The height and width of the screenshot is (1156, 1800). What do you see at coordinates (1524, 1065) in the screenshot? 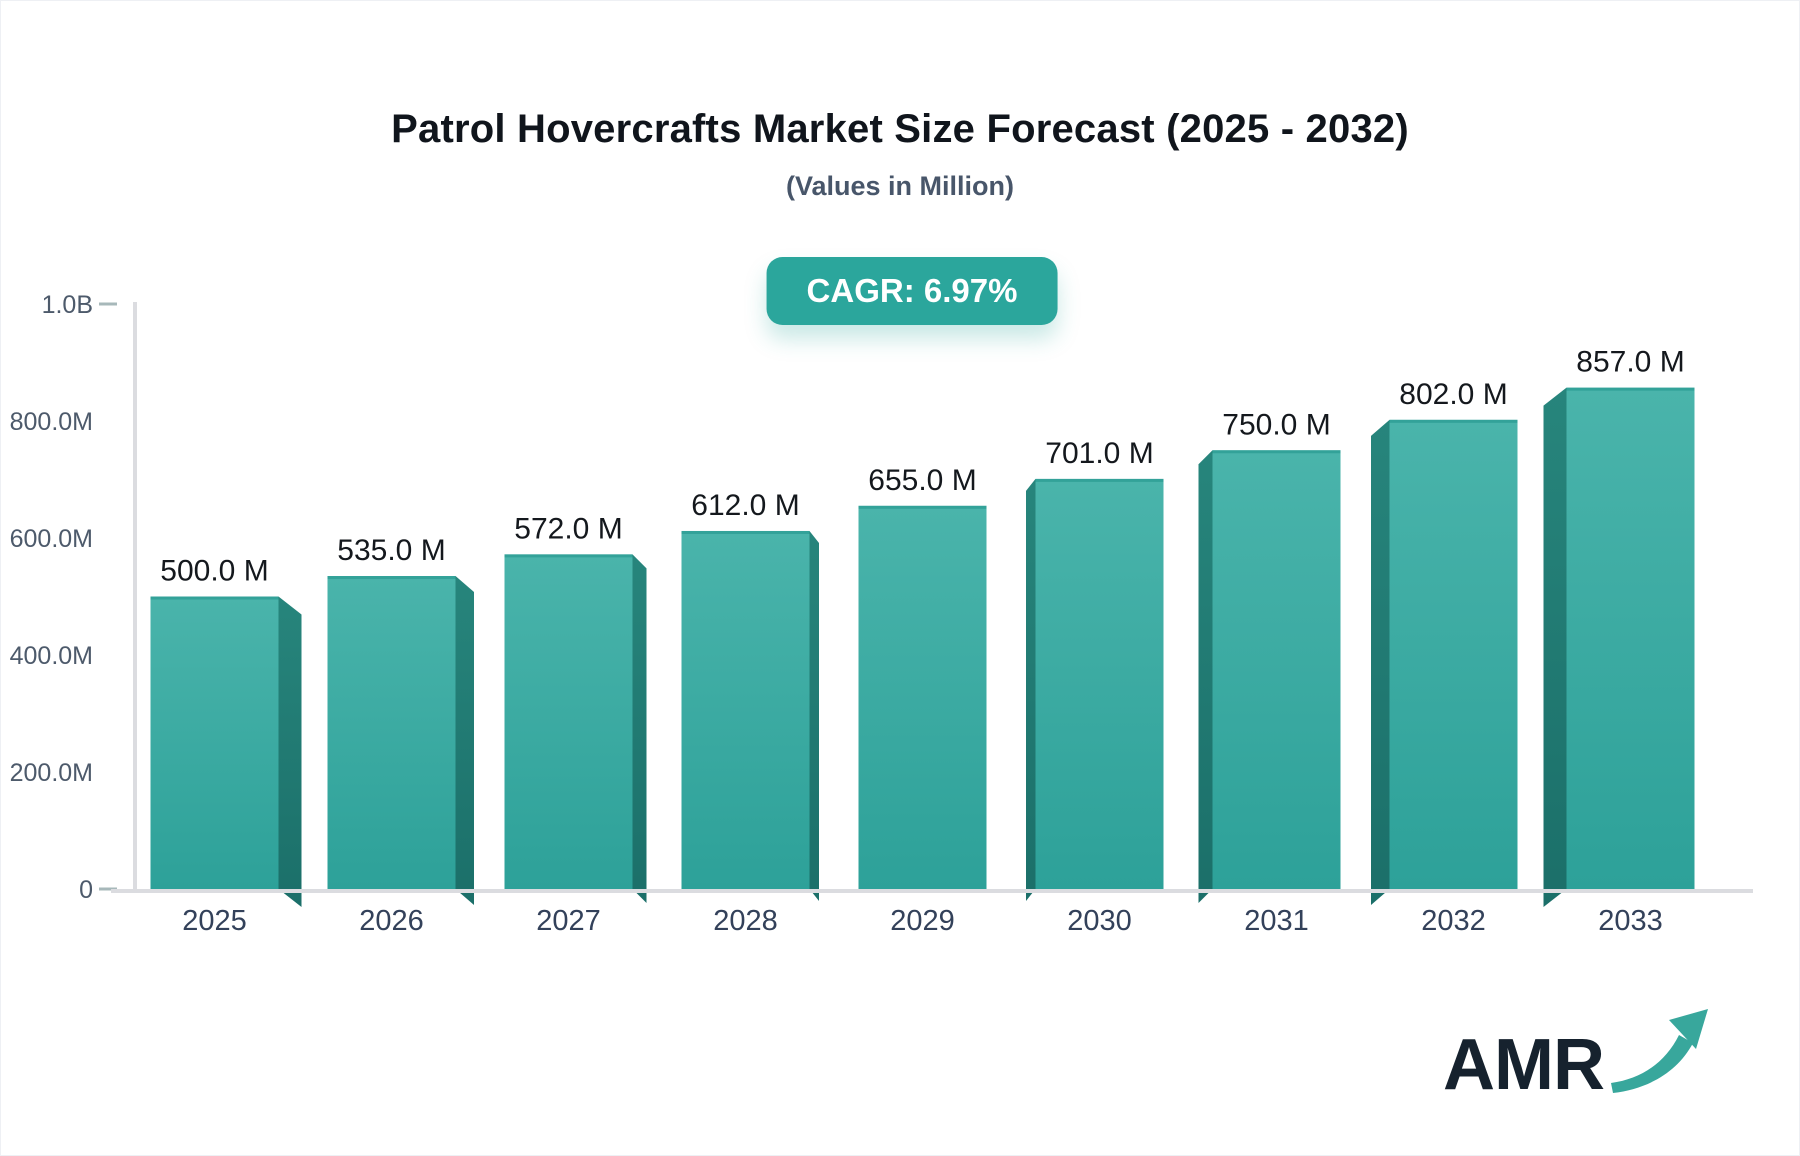
I see `amr-logo-text: AMR` at bounding box center [1524, 1065].